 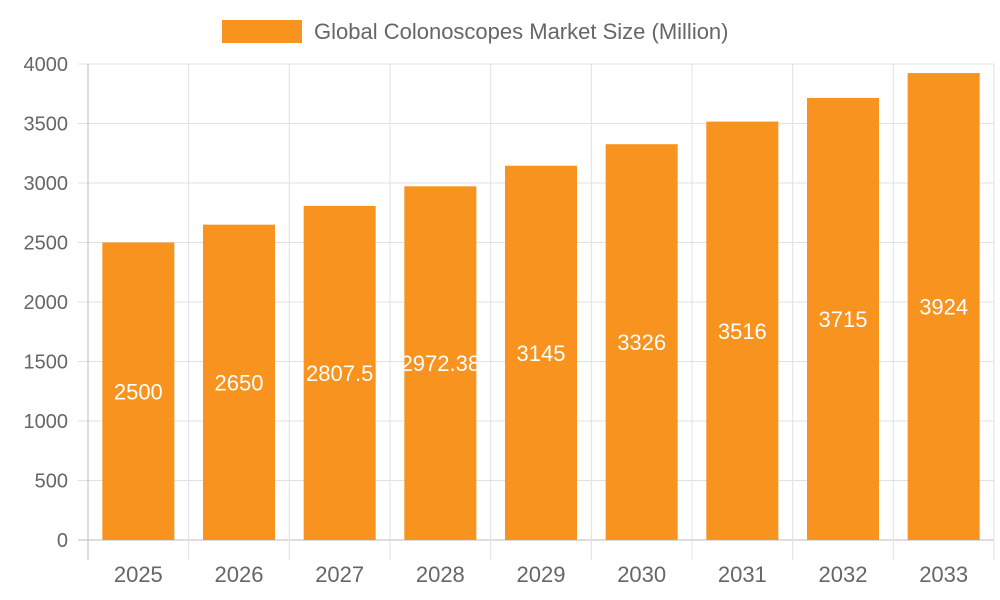 I want to click on data-label: 3516, so click(x=742, y=331).